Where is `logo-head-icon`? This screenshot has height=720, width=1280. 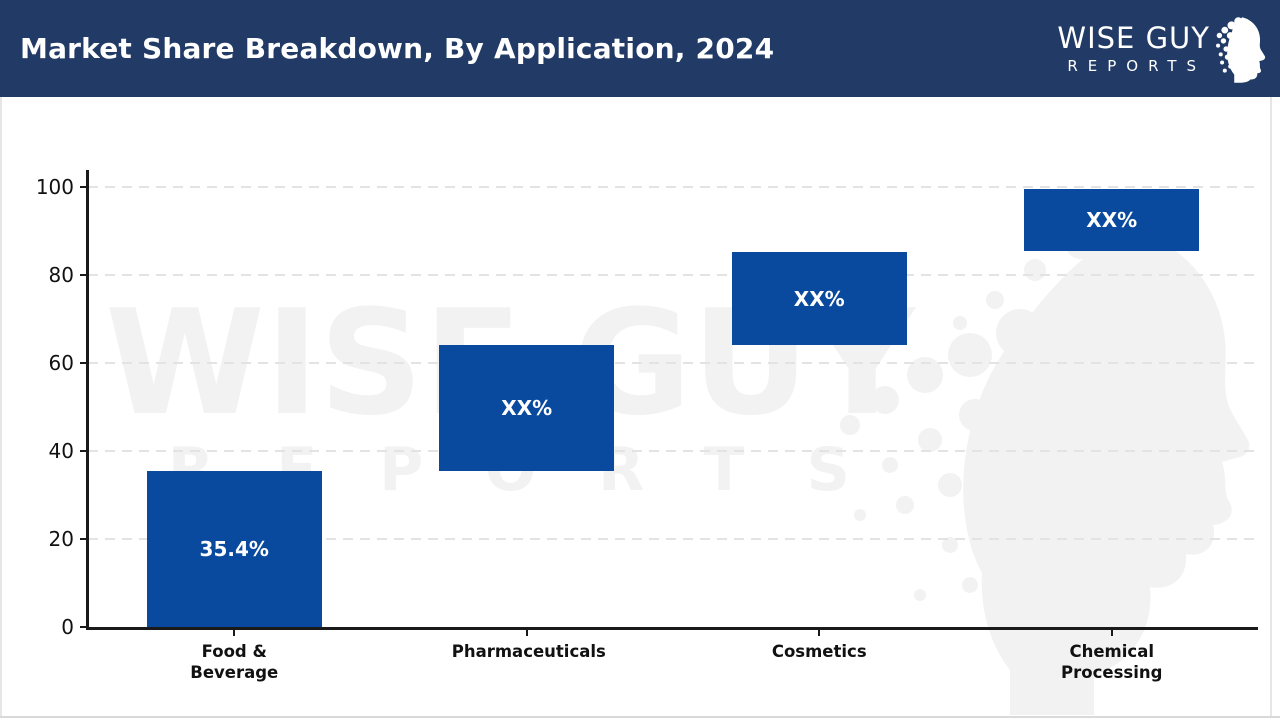 logo-head-icon is located at coordinates (1241, 50).